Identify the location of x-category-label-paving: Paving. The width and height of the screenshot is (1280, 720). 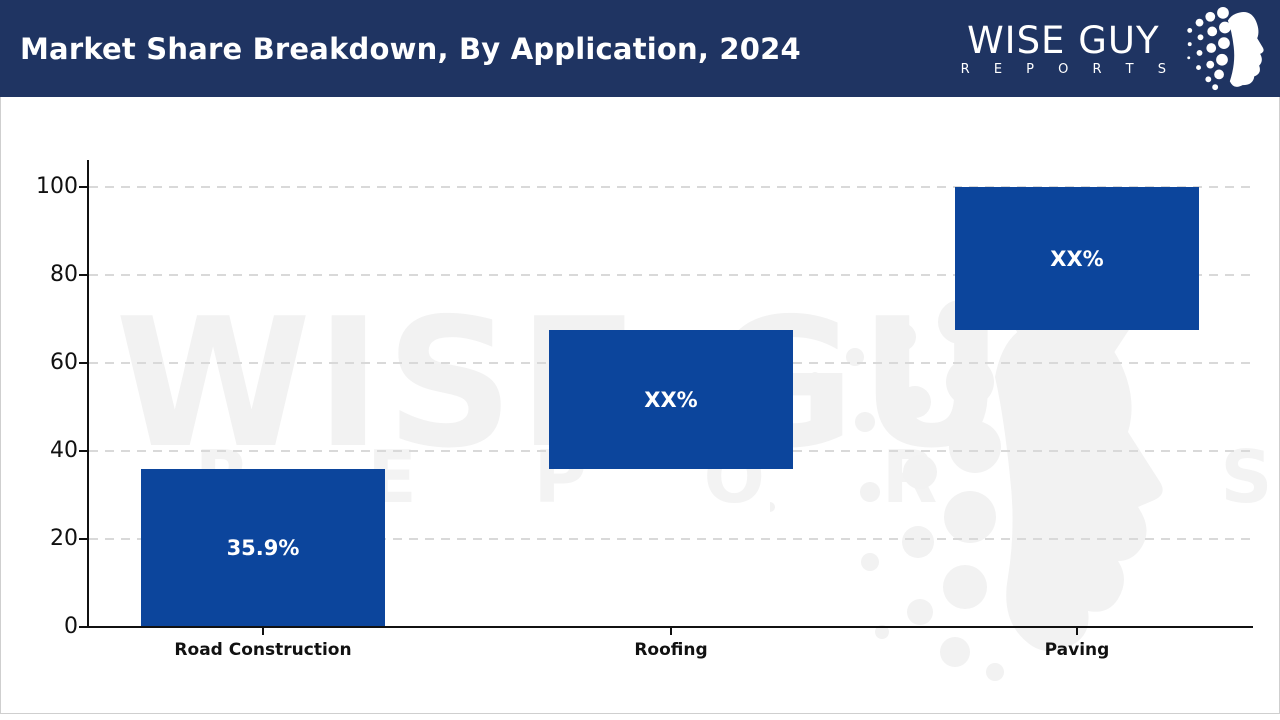
(1077, 650).